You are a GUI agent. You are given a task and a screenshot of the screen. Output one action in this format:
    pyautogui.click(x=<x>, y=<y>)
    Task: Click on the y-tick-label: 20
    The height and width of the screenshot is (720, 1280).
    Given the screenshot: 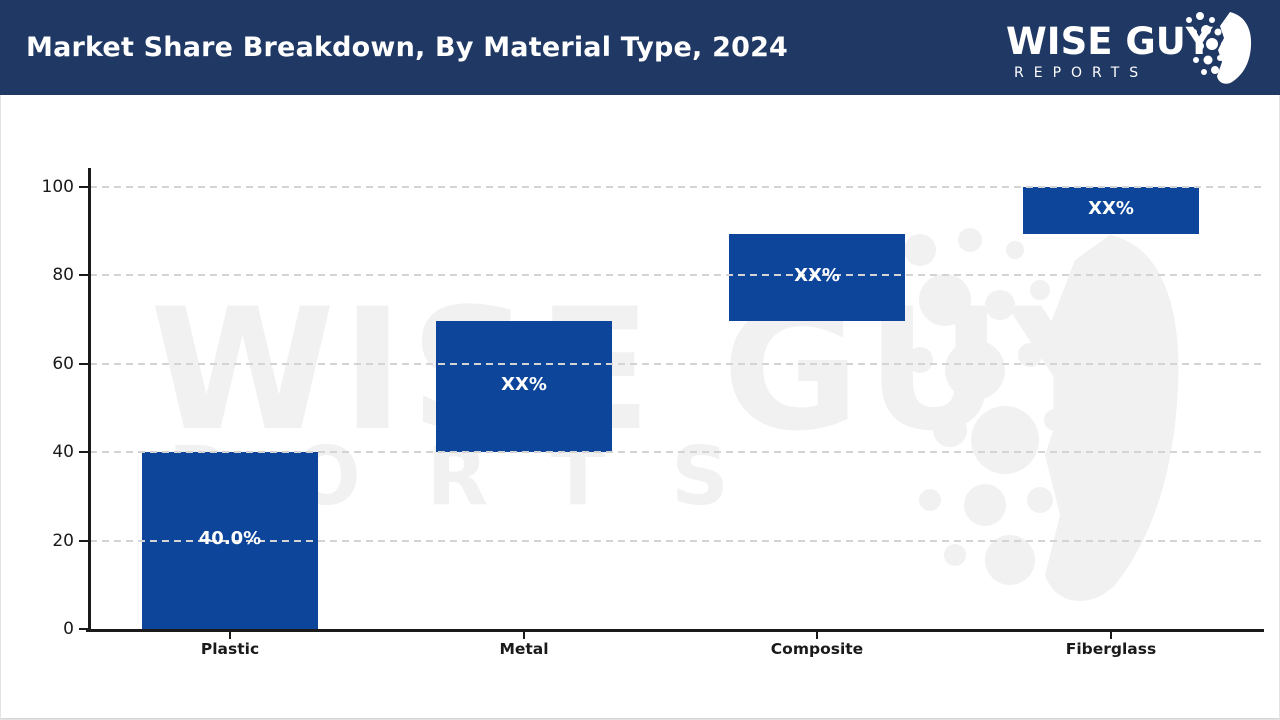 What is the action you would take?
    pyautogui.click(x=63, y=540)
    